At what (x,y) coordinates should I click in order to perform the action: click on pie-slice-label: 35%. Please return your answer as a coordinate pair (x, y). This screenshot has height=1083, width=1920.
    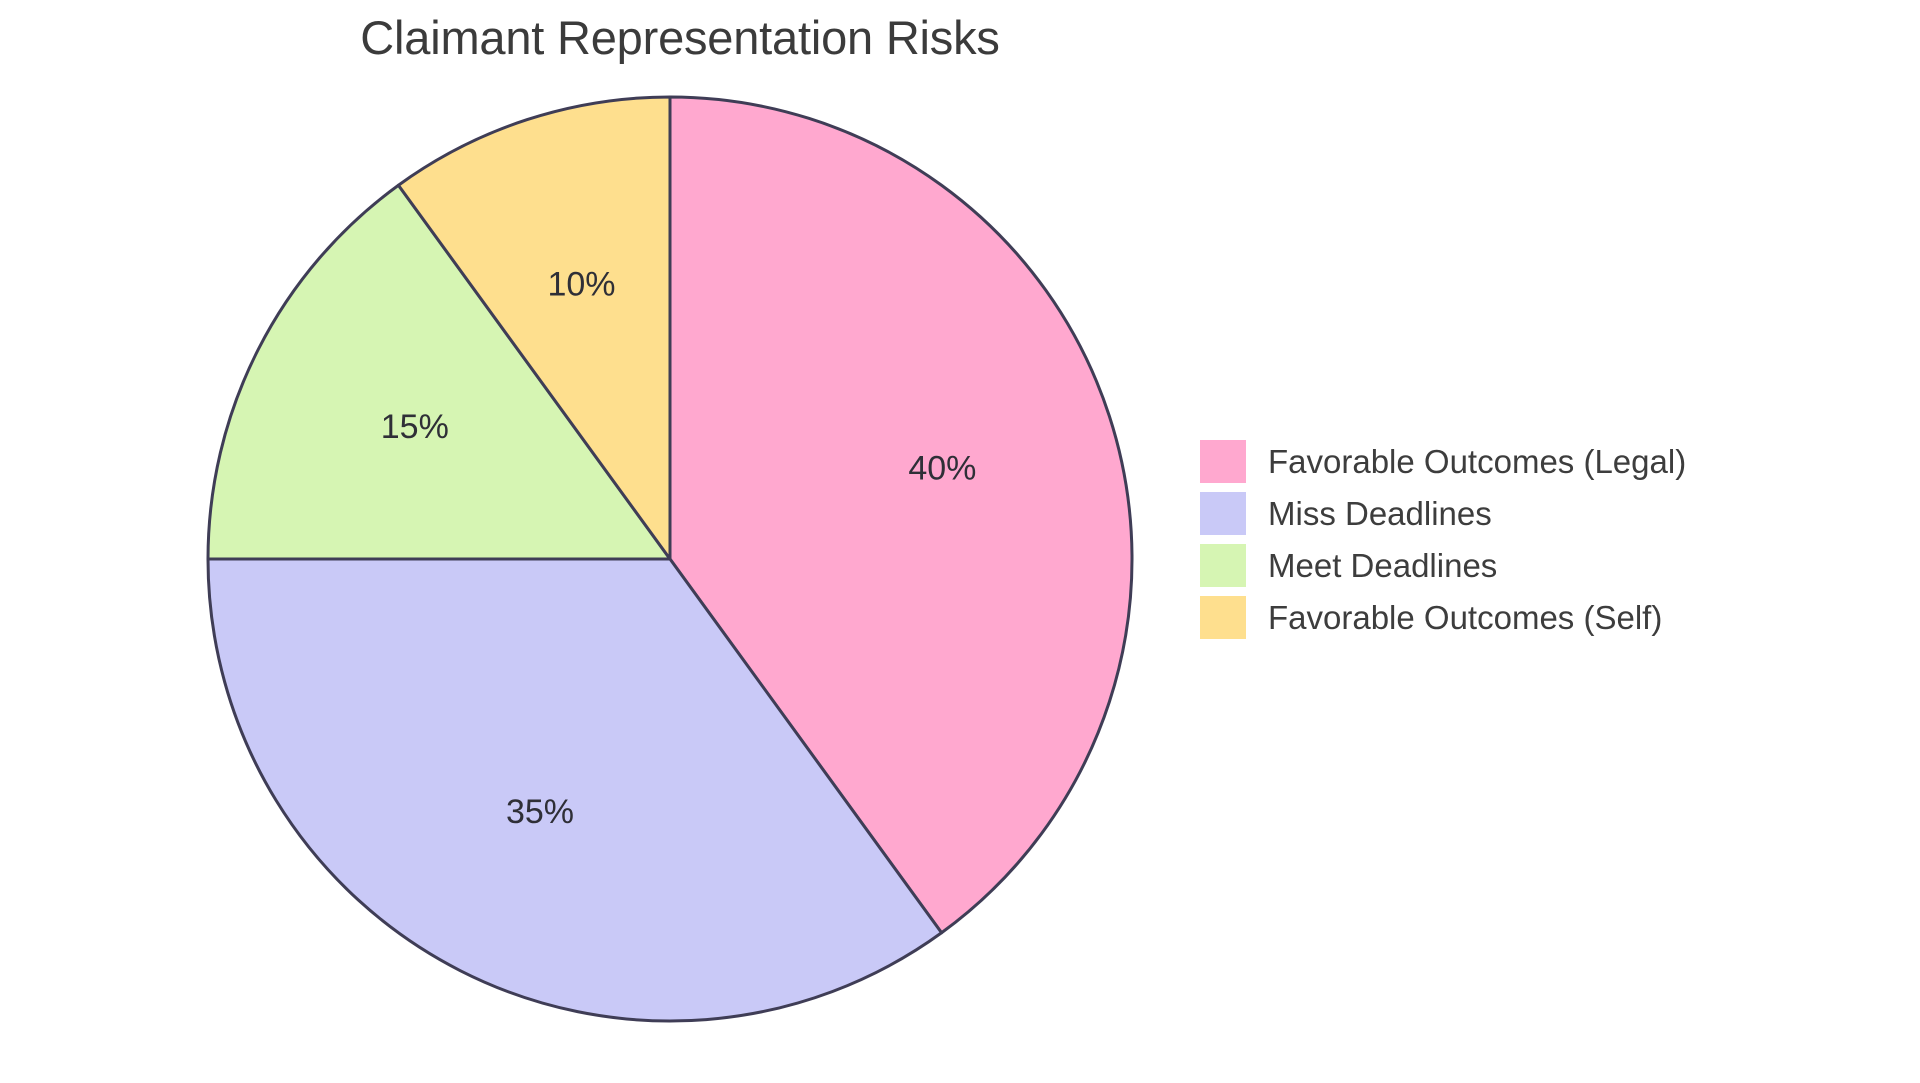
    Looking at the image, I should click on (540, 812).